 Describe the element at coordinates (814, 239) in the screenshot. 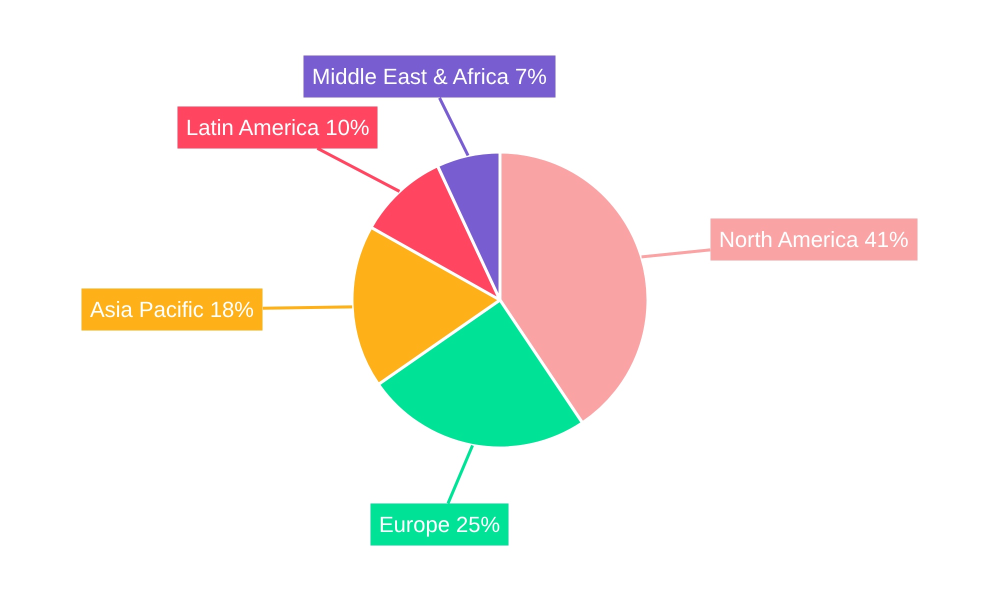

I see `slice-label: North America 41%` at that location.